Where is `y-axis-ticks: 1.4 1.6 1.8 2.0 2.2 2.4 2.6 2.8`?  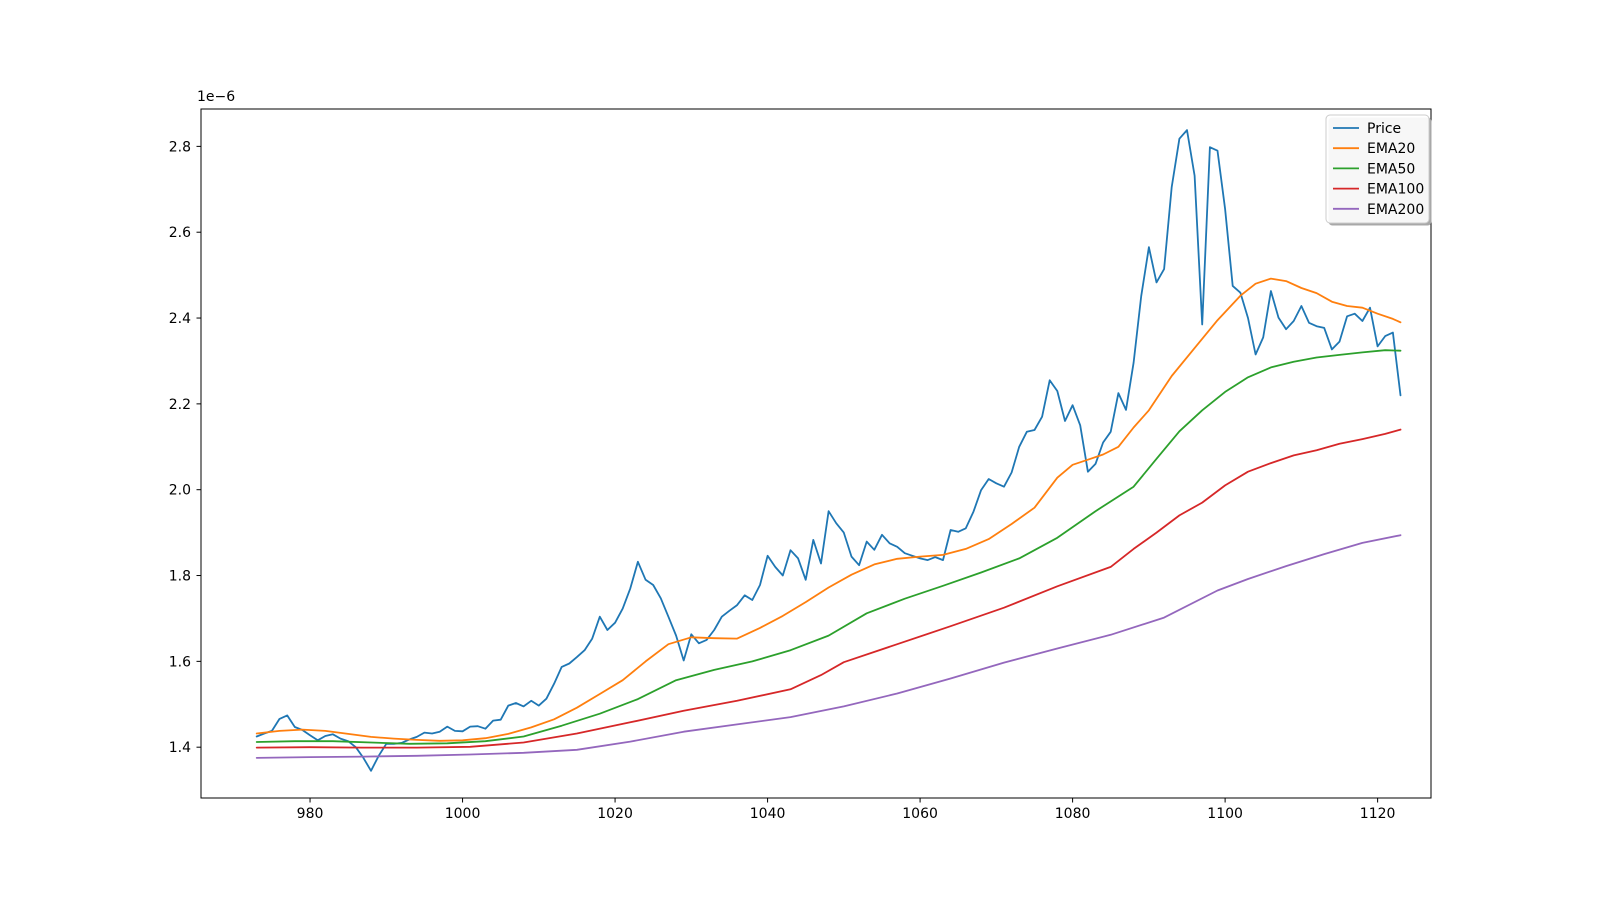 y-axis-ticks: 1.4 1.6 1.8 2.0 2.2 2.4 2.6 2.8 is located at coordinates (185, 447).